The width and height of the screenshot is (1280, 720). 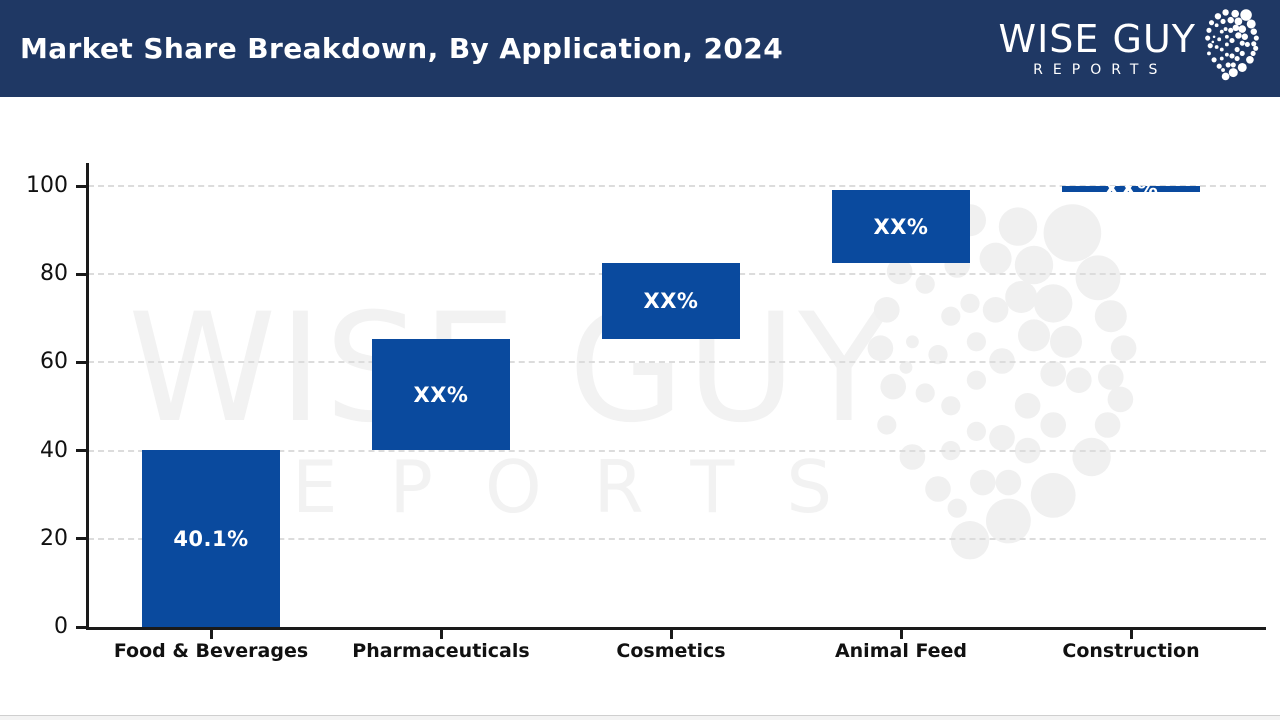 I want to click on bottom-strip, so click(x=640, y=718).